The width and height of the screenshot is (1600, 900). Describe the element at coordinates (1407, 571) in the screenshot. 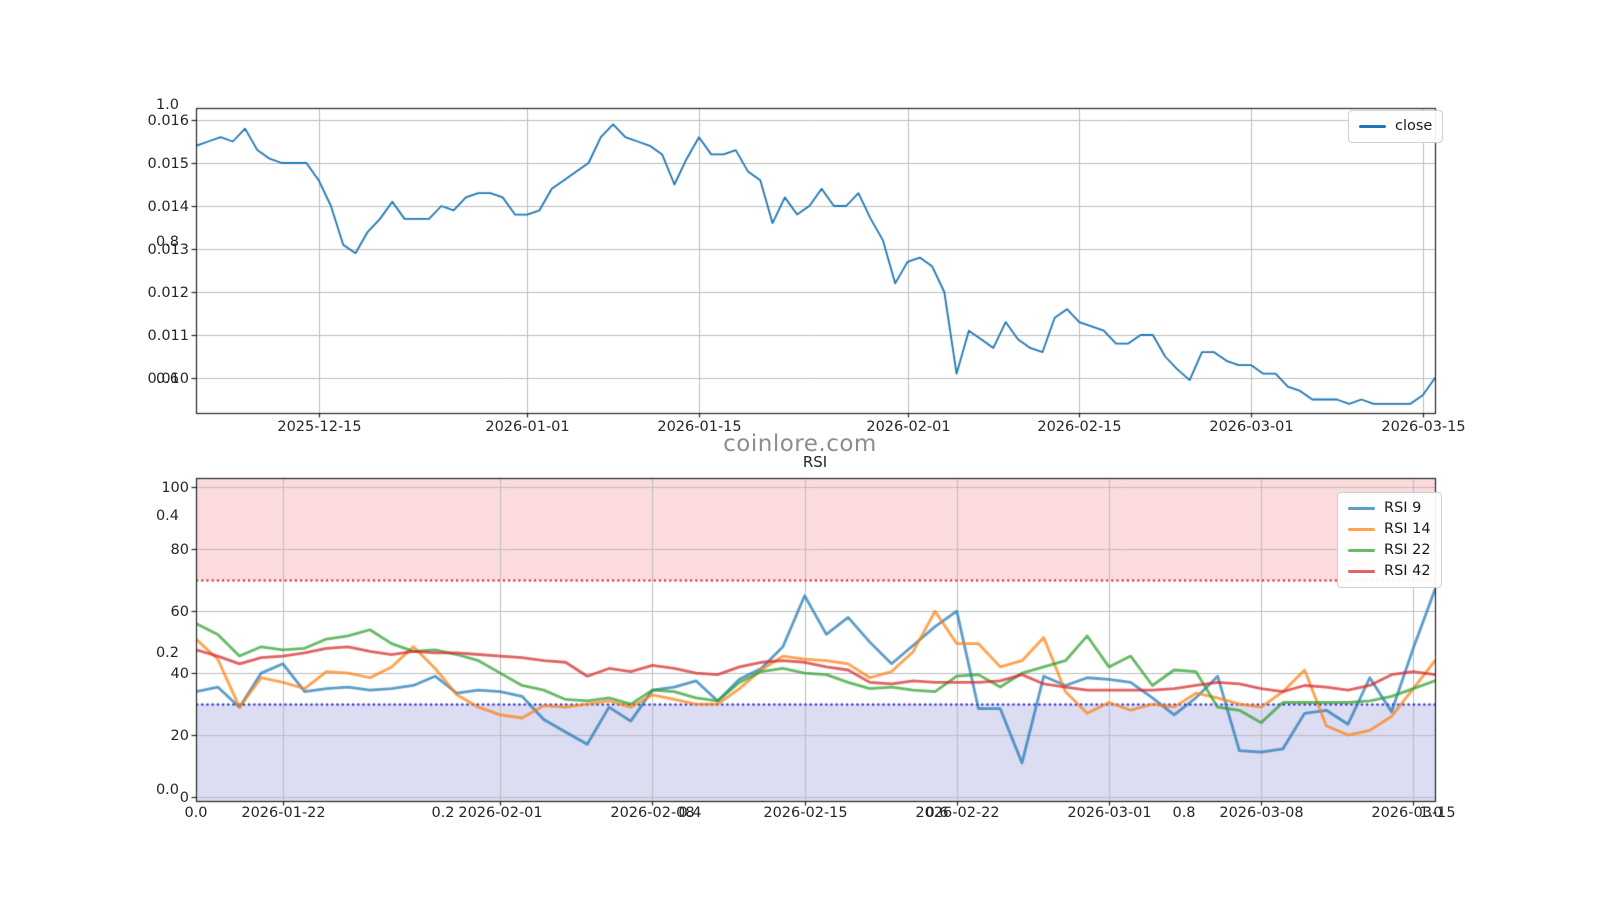

I see `legend-label-rsi42: RSI 42` at that location.